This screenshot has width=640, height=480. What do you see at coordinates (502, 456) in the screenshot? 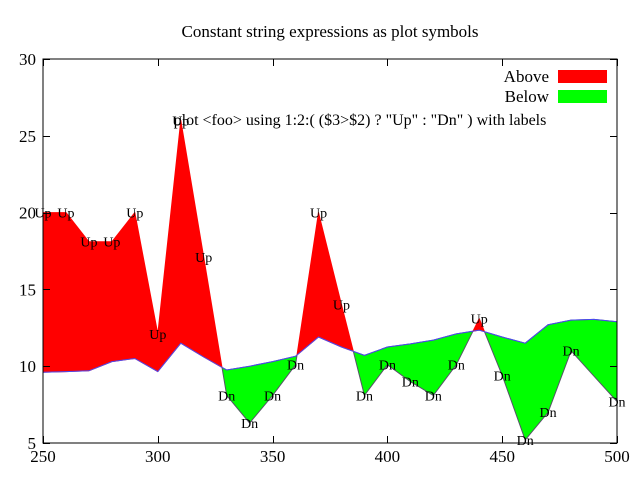
I see `x-tick-label: 450` at bounding box center [502, 456].